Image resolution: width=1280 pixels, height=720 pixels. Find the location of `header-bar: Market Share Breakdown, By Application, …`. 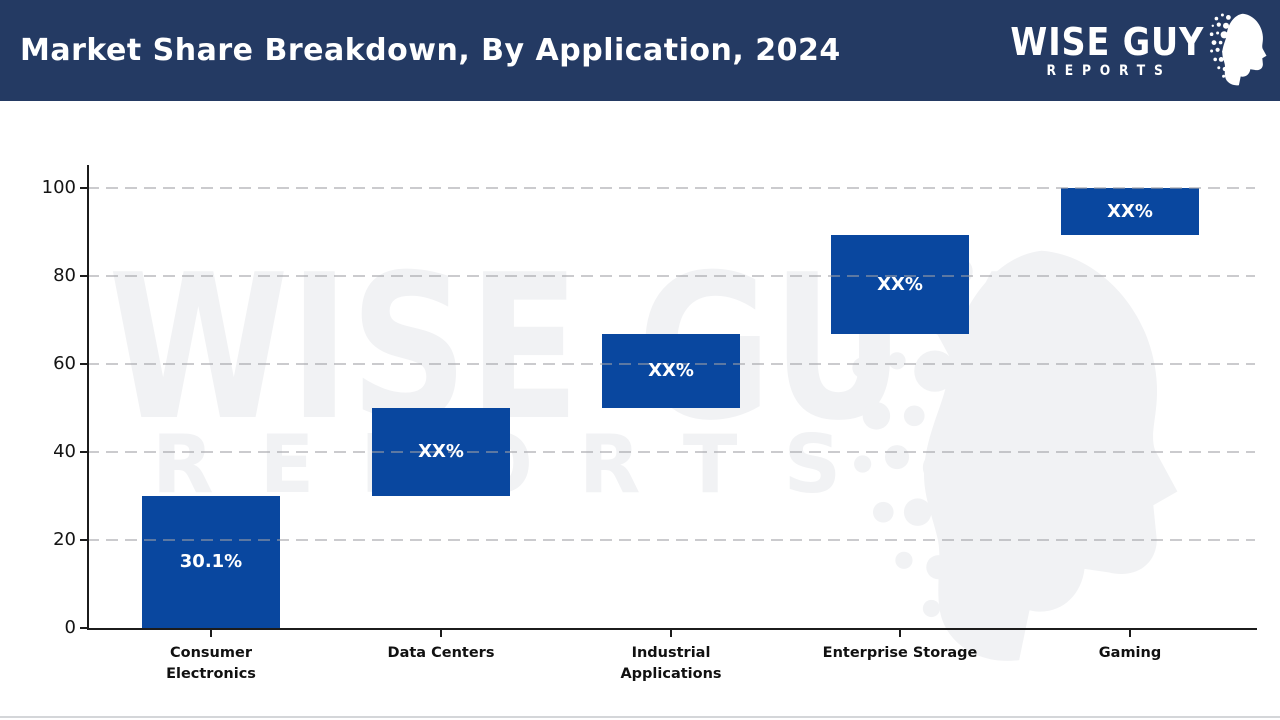

header-bar: Market Share Breakdown, By Application, … is located at coordinates (640, 50).